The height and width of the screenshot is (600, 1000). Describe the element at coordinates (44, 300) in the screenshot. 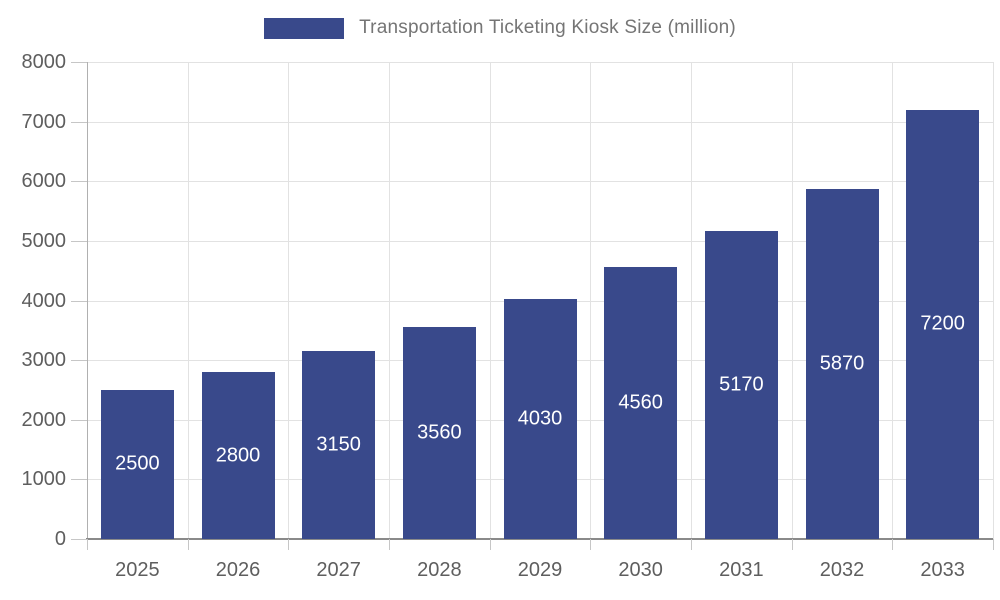

I see `y-axis-tick-label: 4000` at that location.